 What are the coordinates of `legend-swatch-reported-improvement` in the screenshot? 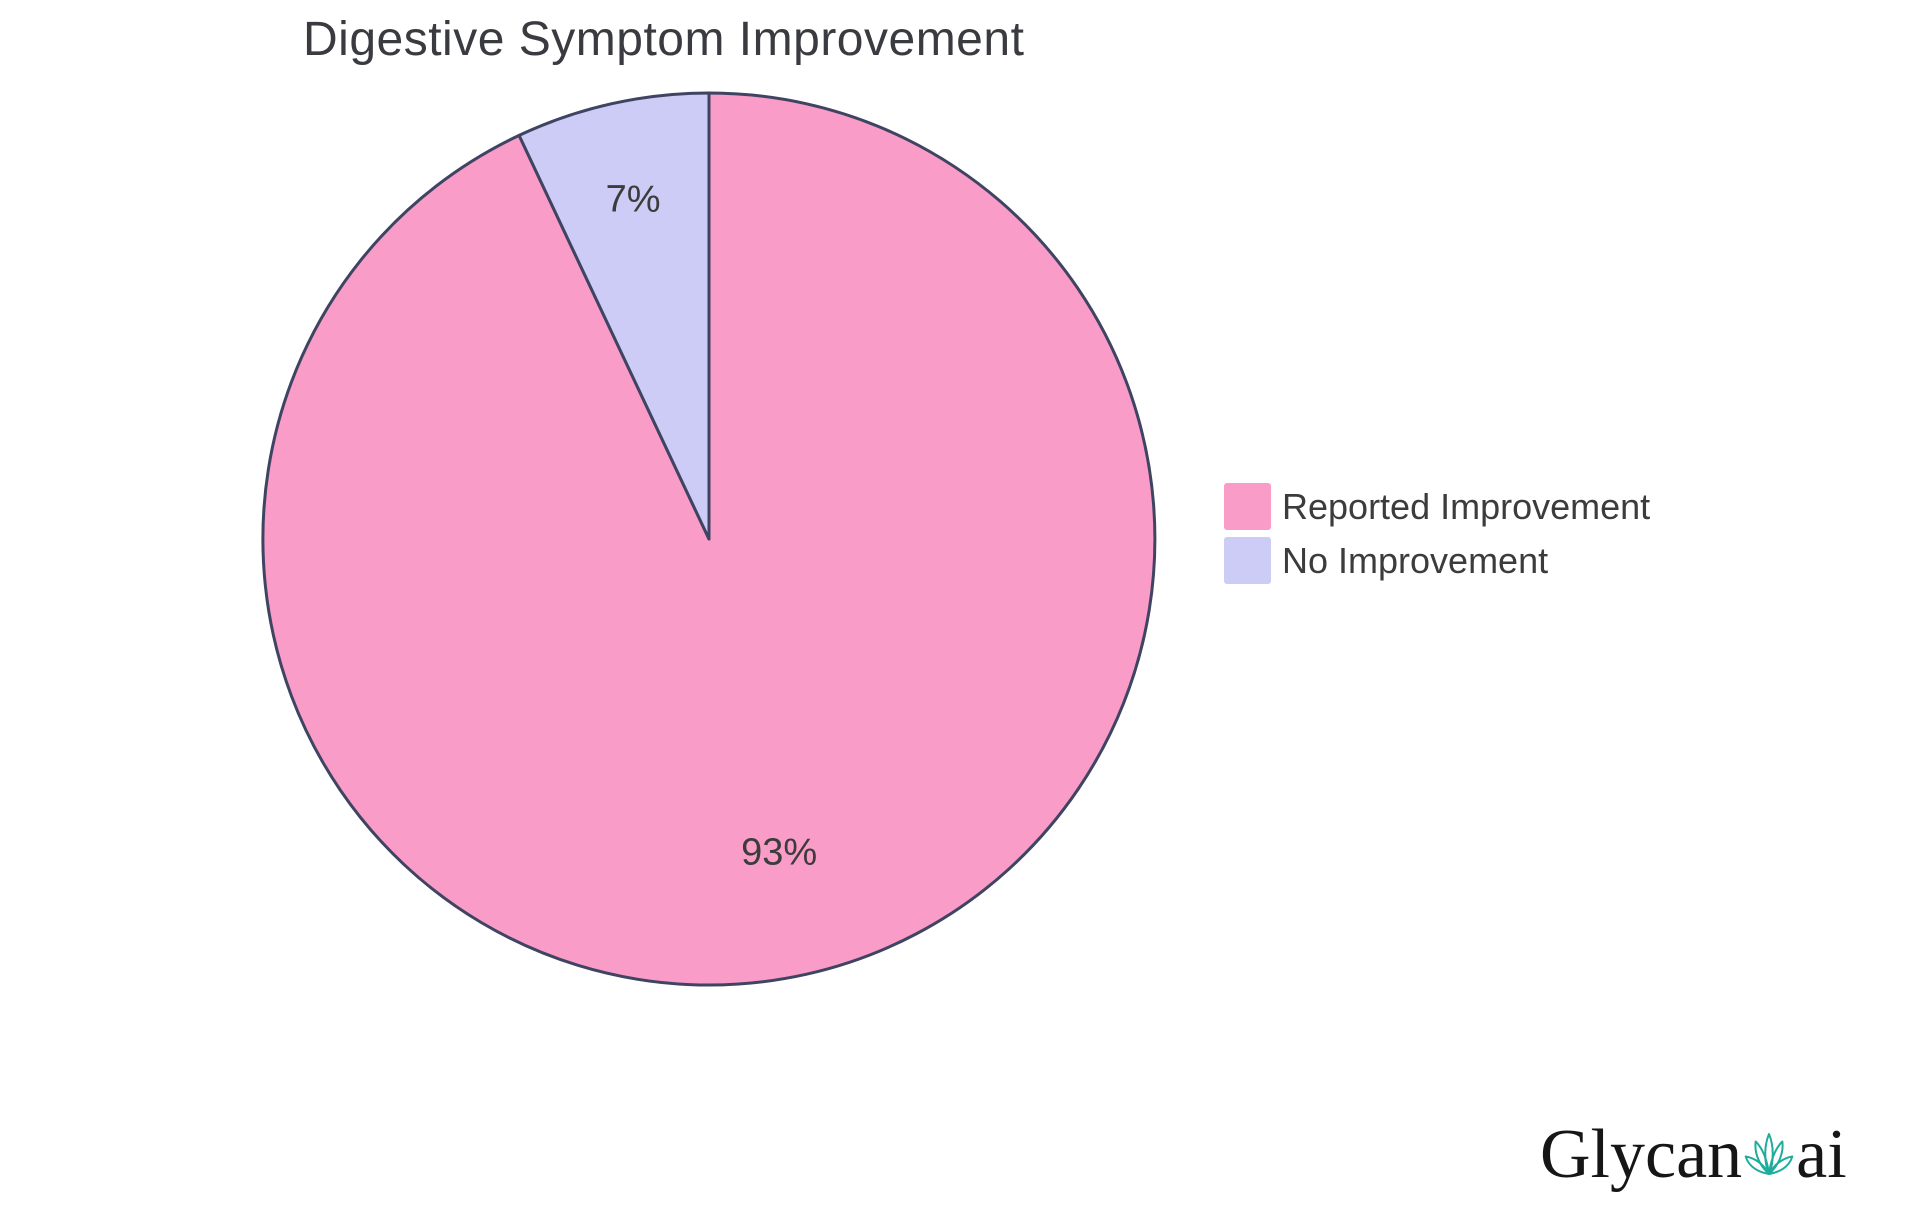 It's located at (1247, 506).